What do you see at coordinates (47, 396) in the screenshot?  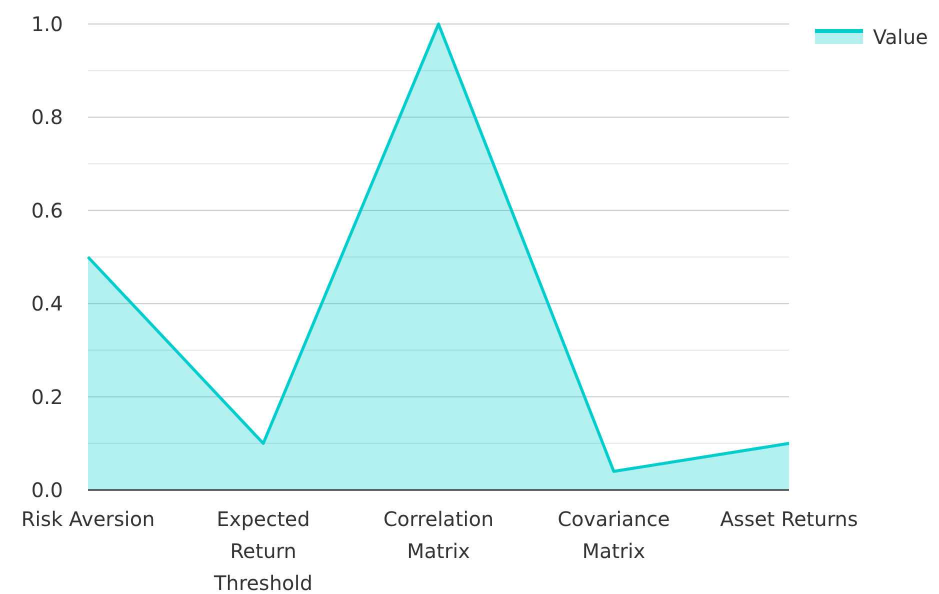 I see `y-tick-label: 0.2` at bounding box center [47, 396].